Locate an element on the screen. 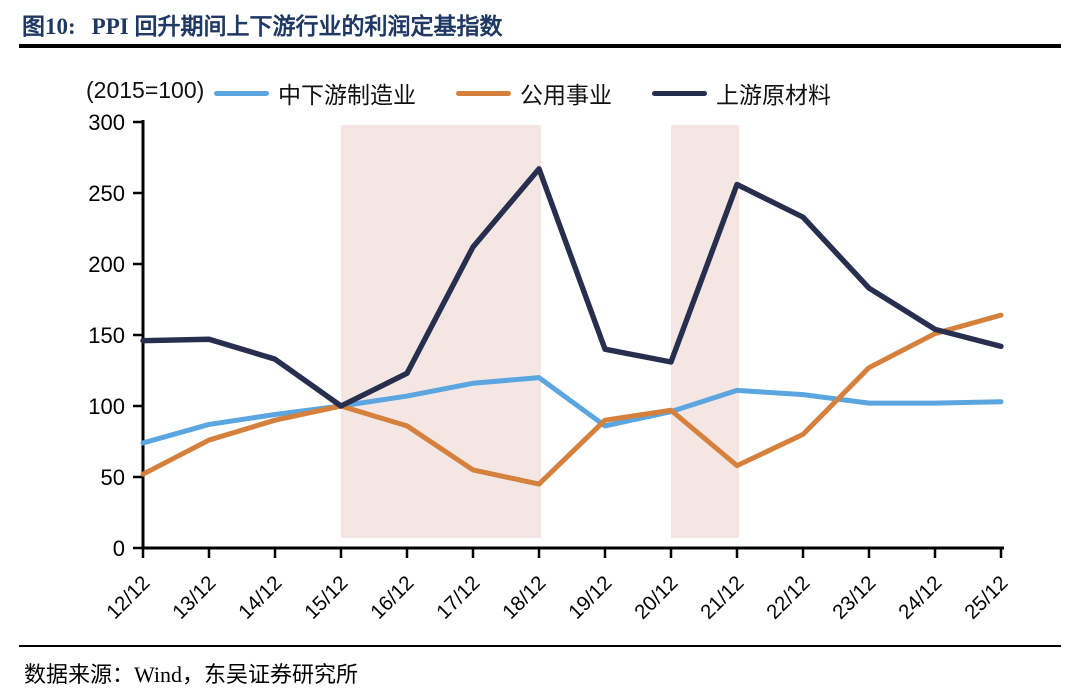  x-tick-label: 19/12 is located at coordinates (590, 597).